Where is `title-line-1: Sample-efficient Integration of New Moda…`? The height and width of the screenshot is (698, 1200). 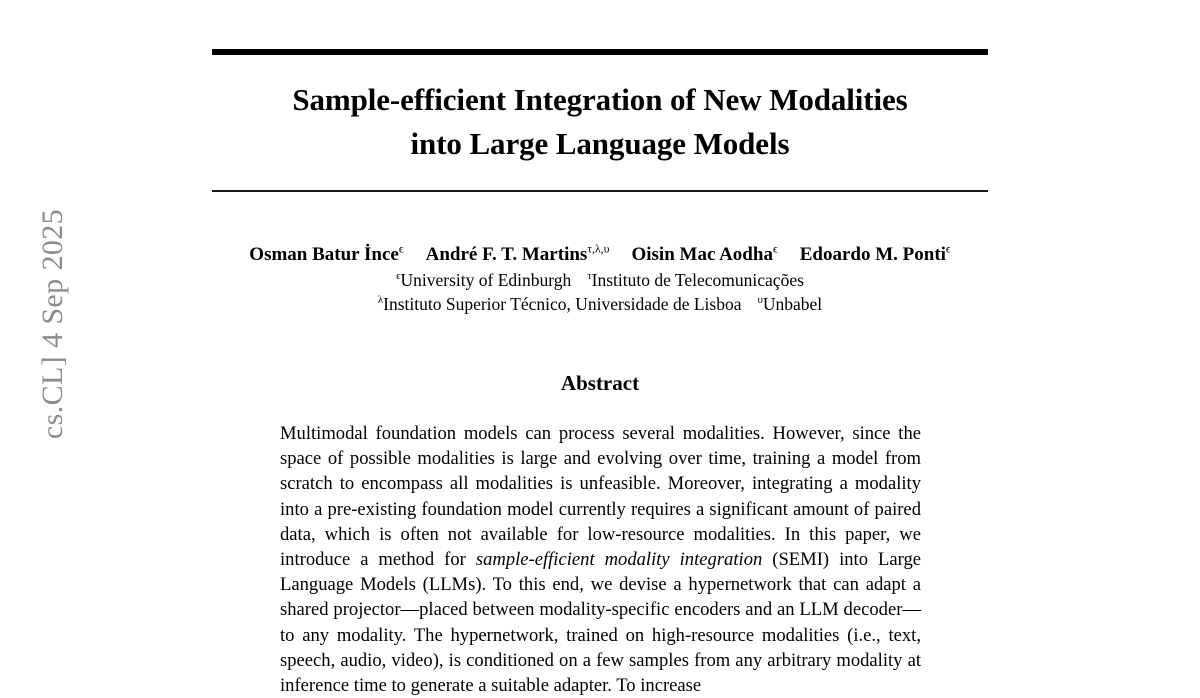 title-line-1: Sample-efficient Integration of New Moda… is located at coordinates (600, 99).